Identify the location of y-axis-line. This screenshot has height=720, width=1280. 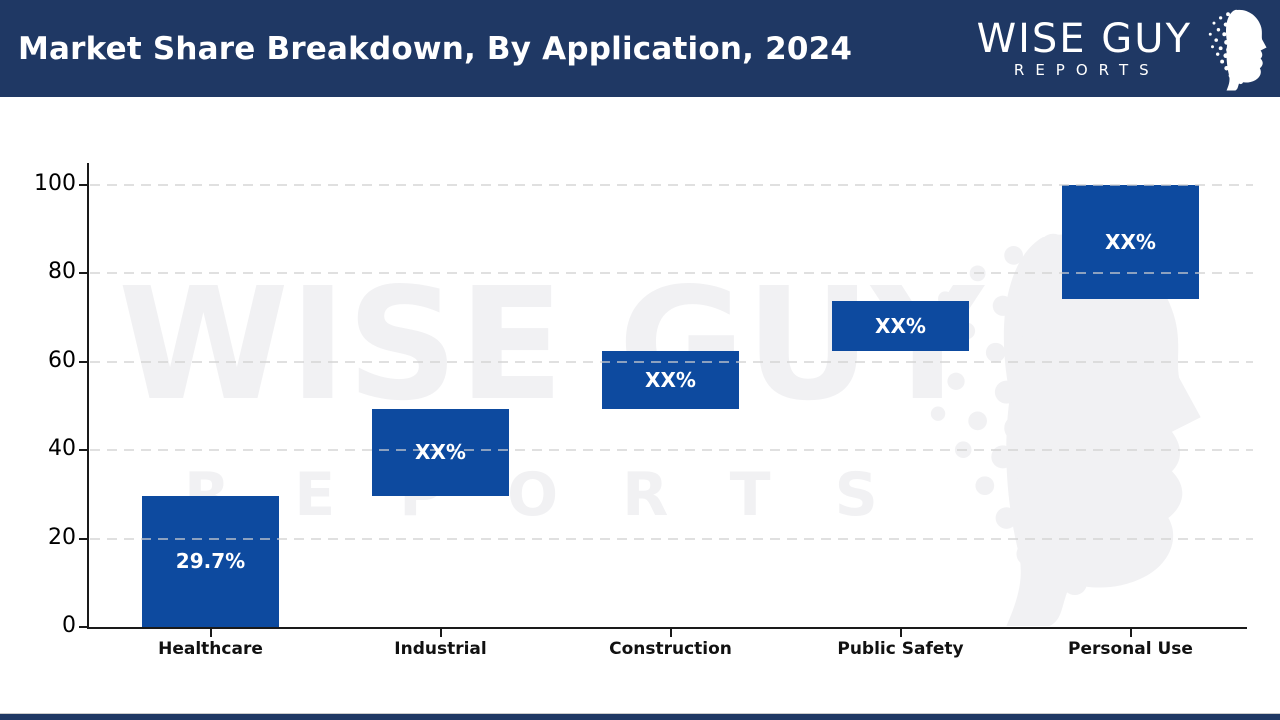
(88, 396).